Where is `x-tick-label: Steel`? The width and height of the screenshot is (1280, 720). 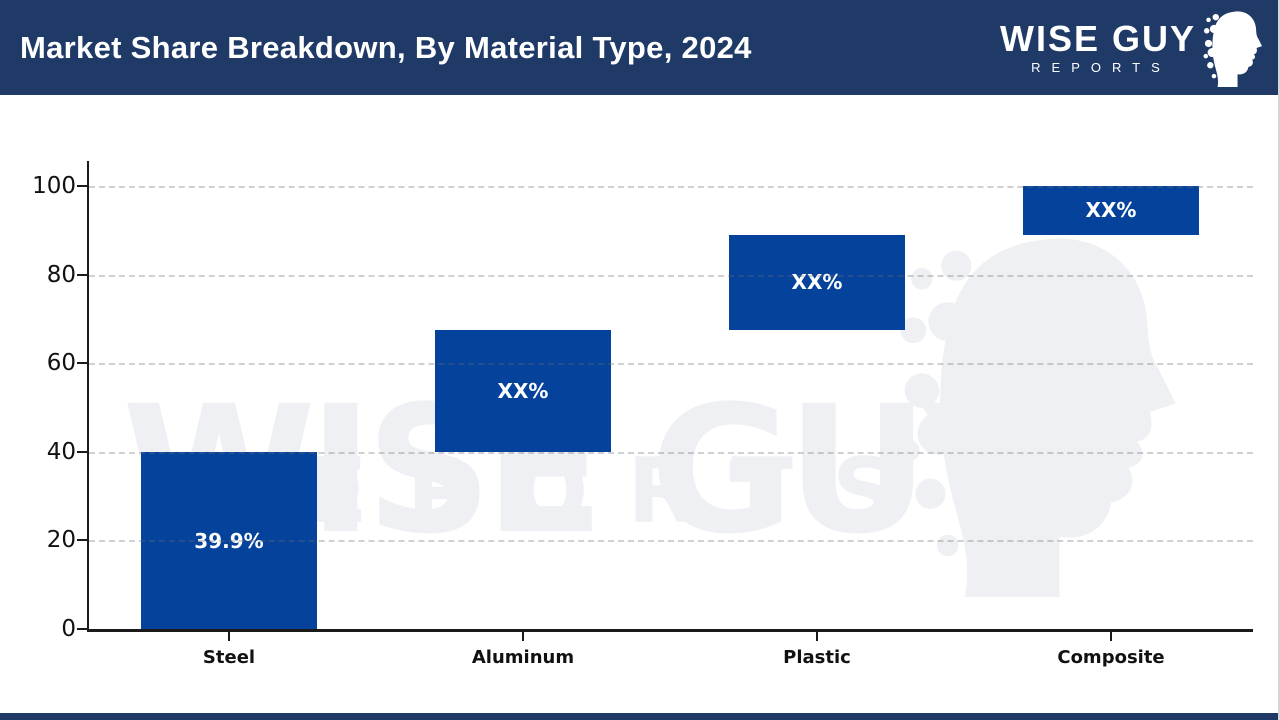 x-tick-label: Steel is located at coordinates (229, 657).